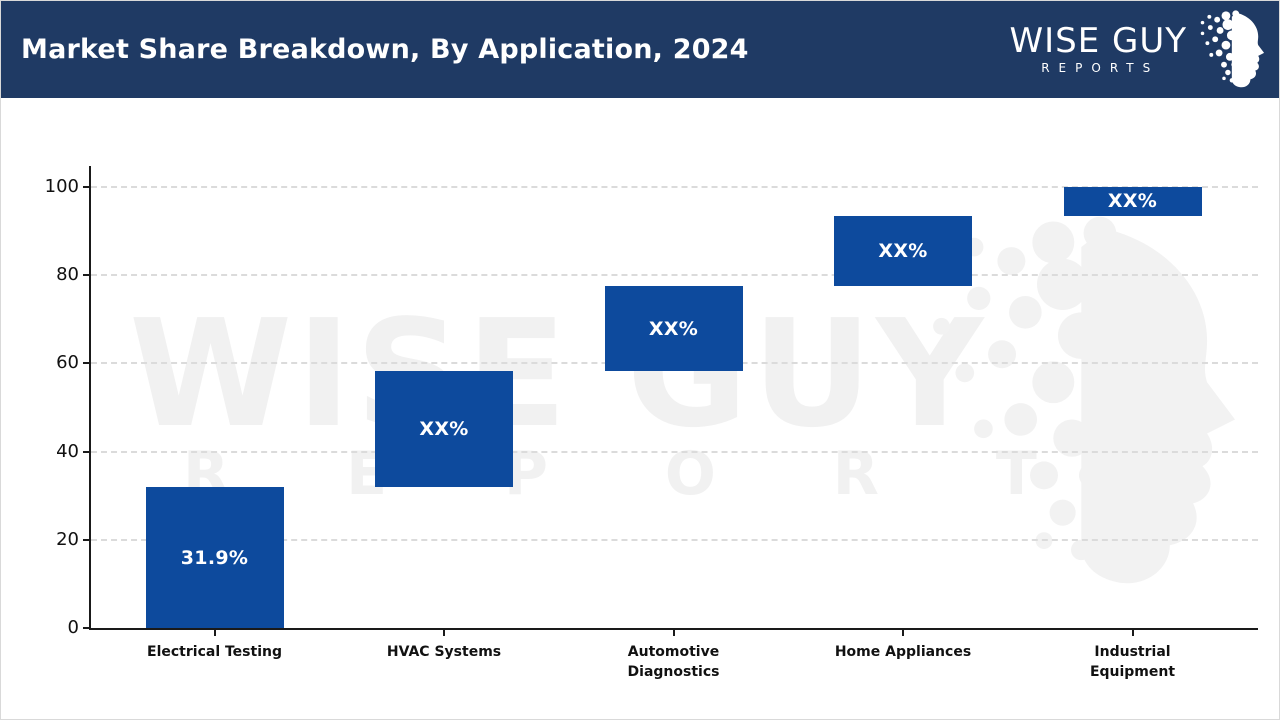 Image resolution: width=1280 pixels, height=720 pixels. What do you see at coordinates (214, 652) in the screenshot?
I see `category-label: Electrical Testing` at bounding box center [214, 652].